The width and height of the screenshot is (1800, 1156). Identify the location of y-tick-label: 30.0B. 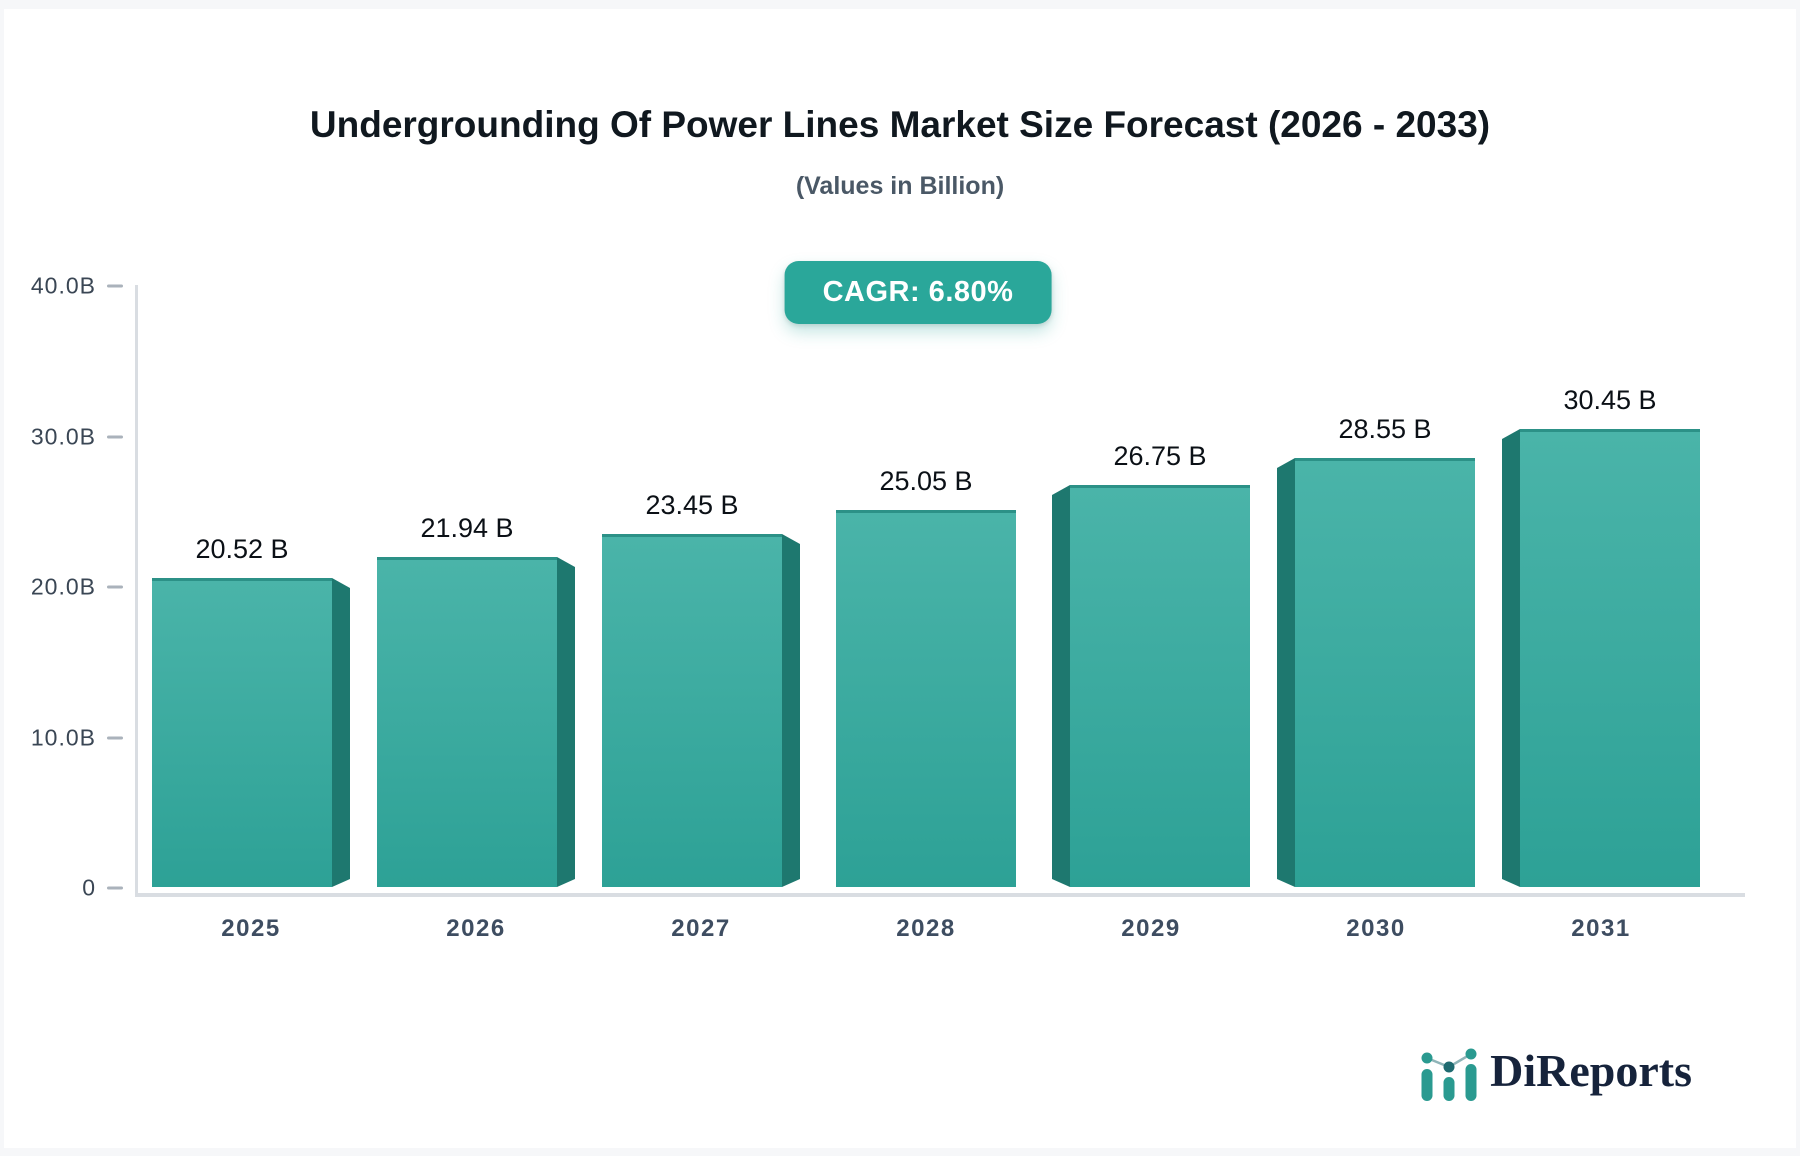
(63, 436).